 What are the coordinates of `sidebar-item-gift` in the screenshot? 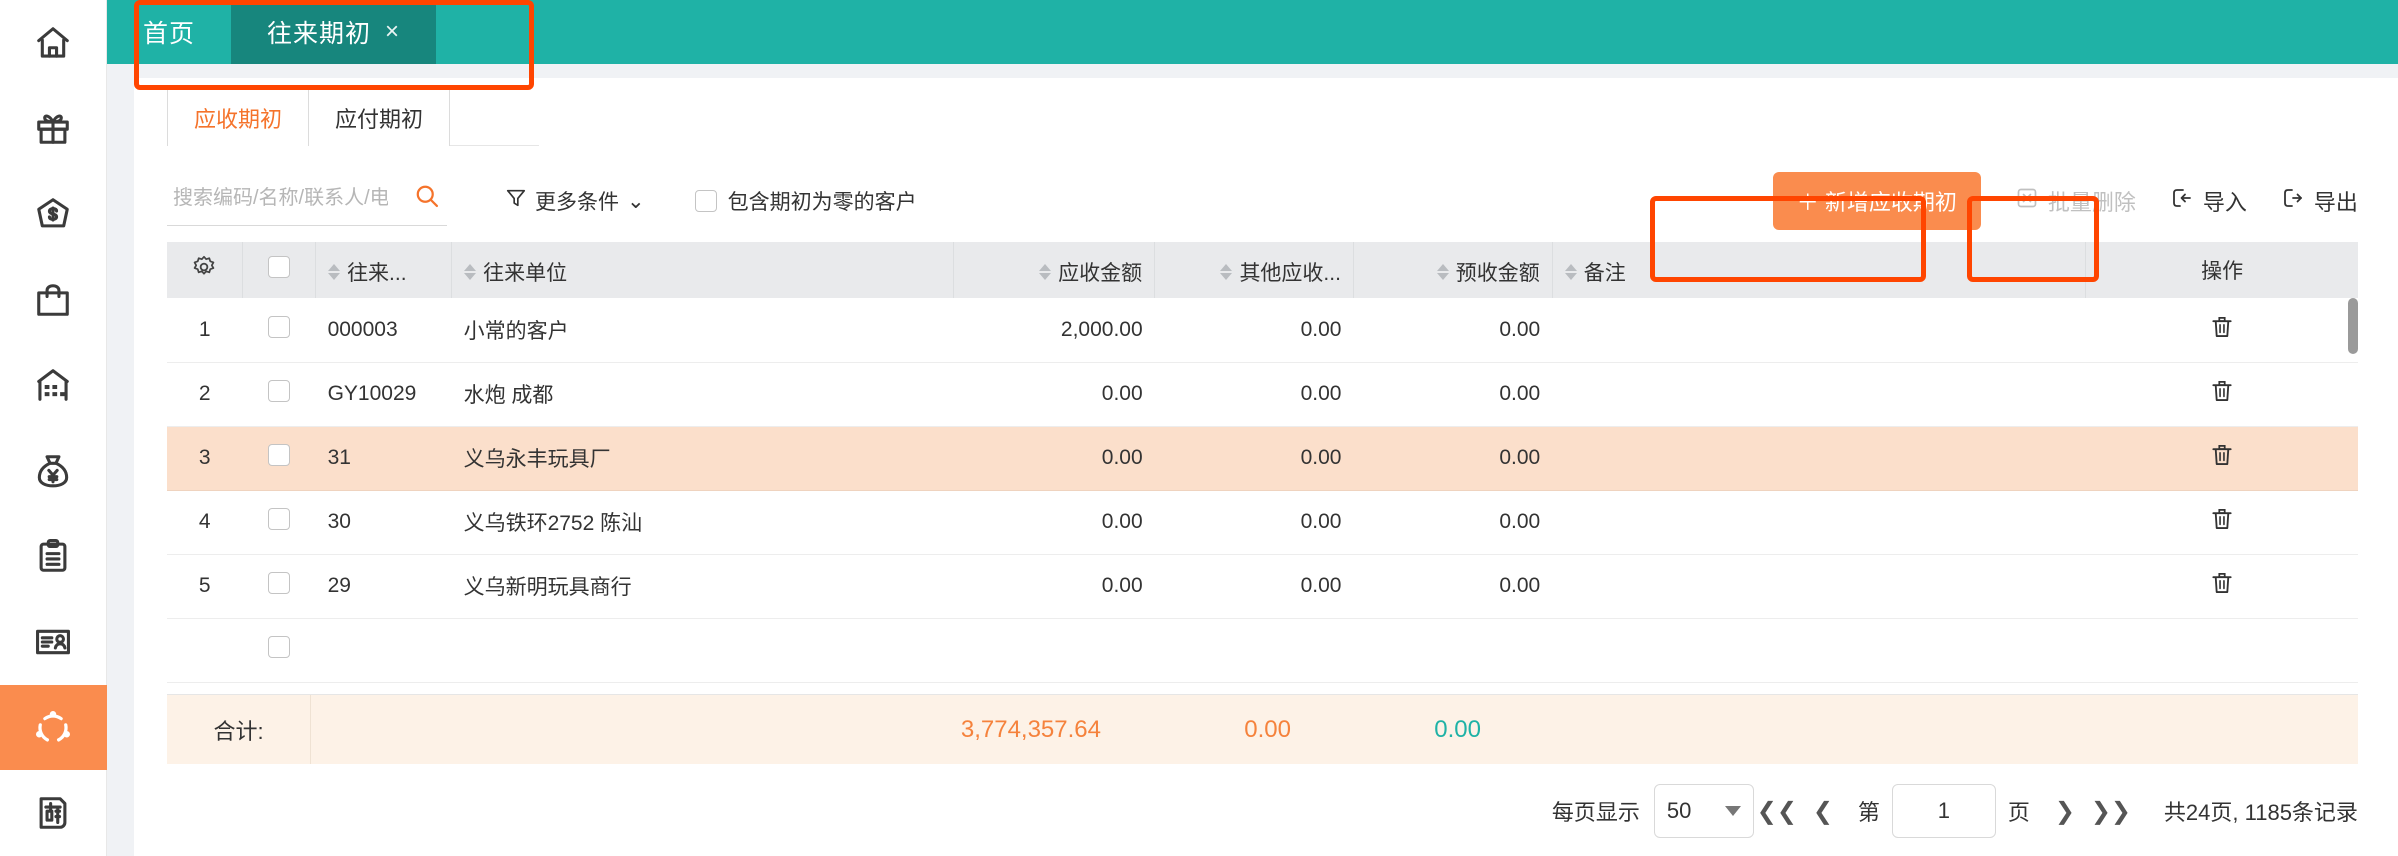 It's located at (53, 129).